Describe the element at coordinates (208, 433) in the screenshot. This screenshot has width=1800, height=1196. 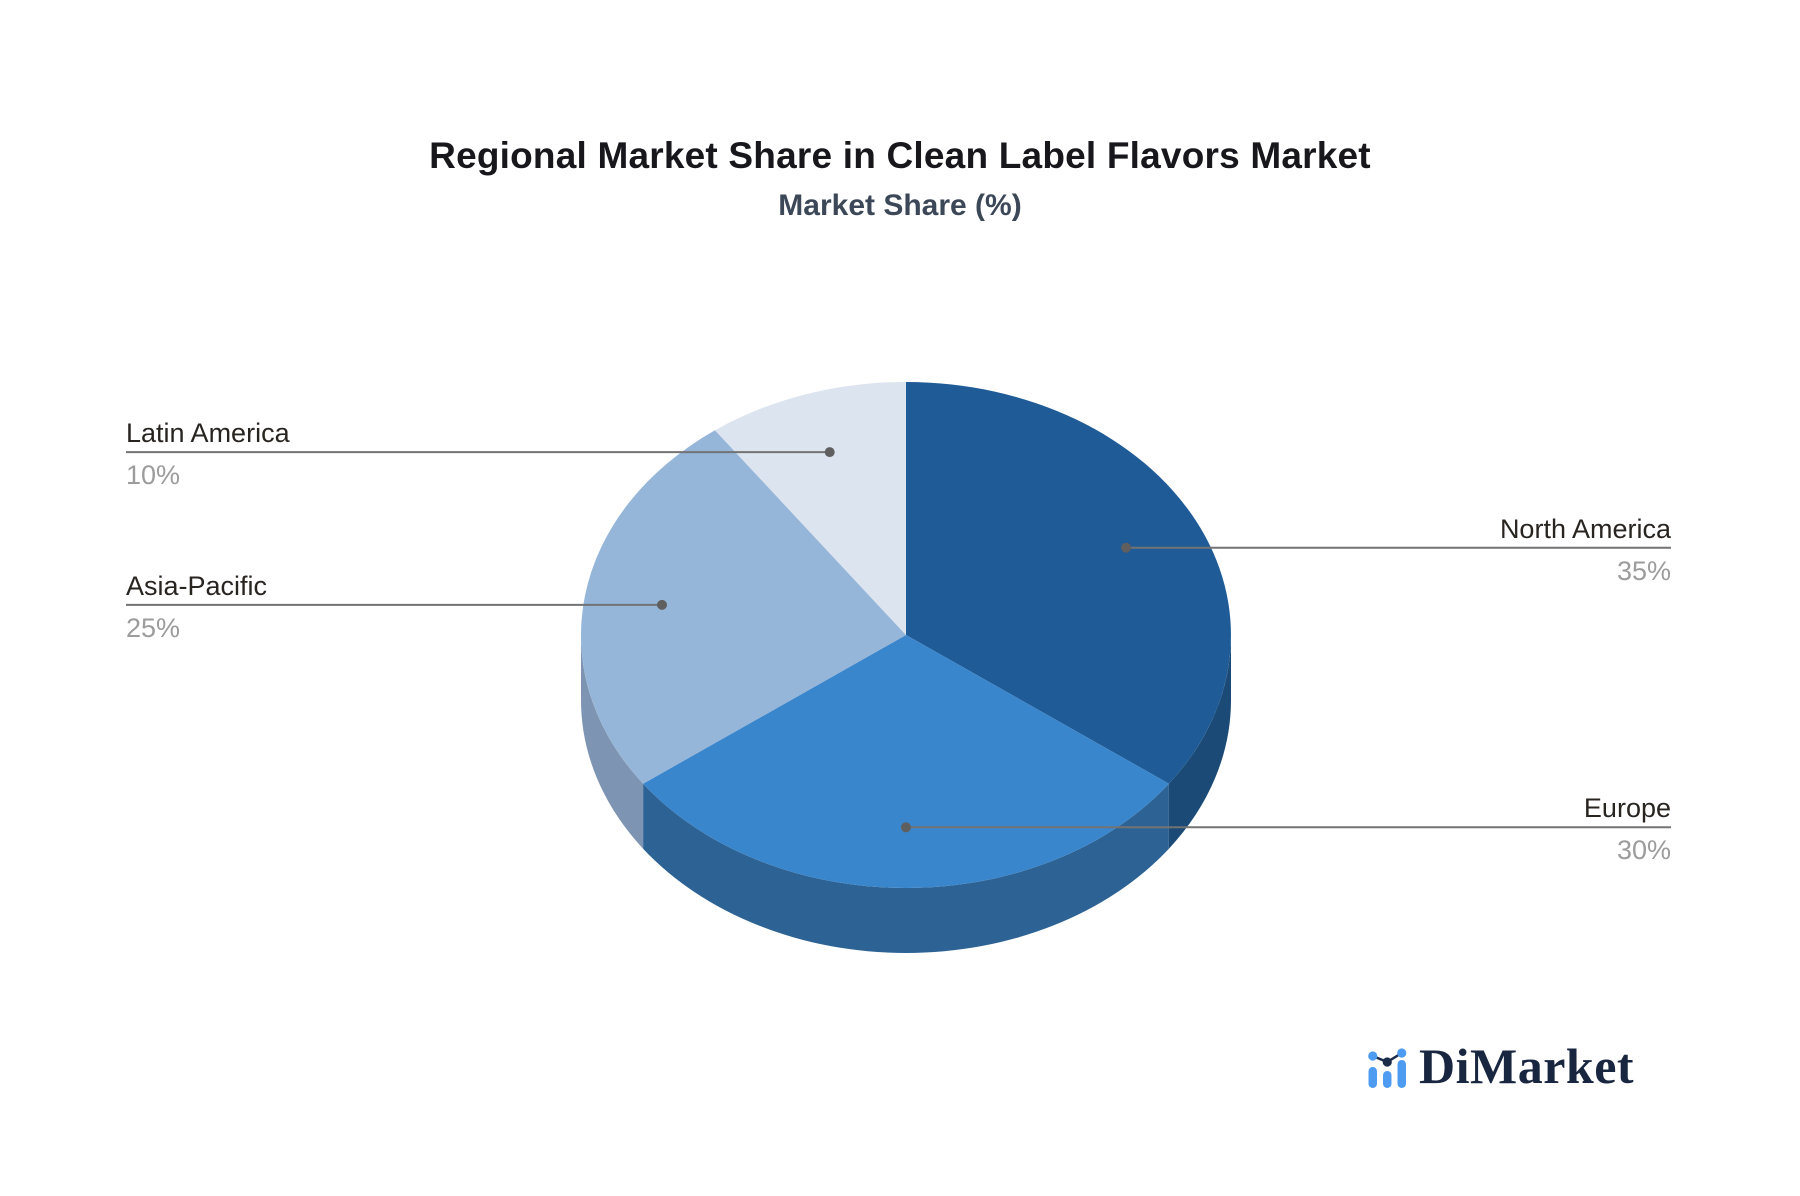
I see `slice-name: Latin America` at that location.